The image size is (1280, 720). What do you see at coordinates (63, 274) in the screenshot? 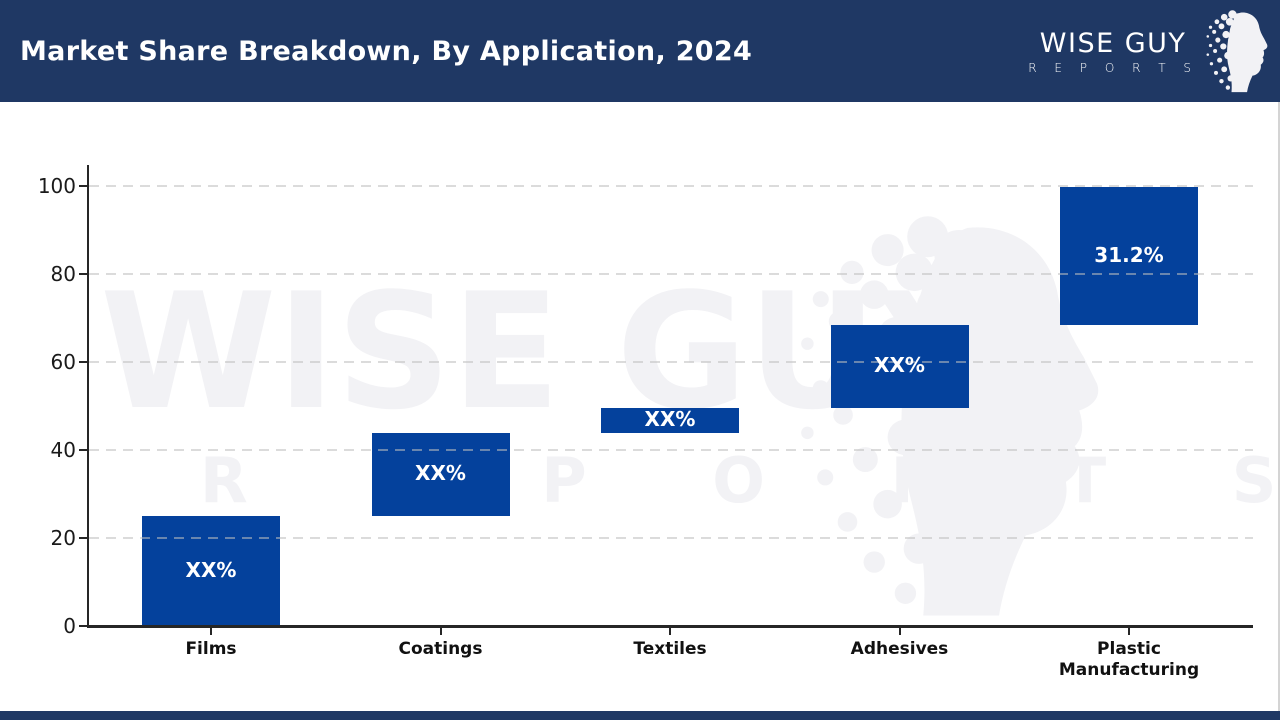
I see `ytick-label-80: 80` at bounding box center [63, 274].